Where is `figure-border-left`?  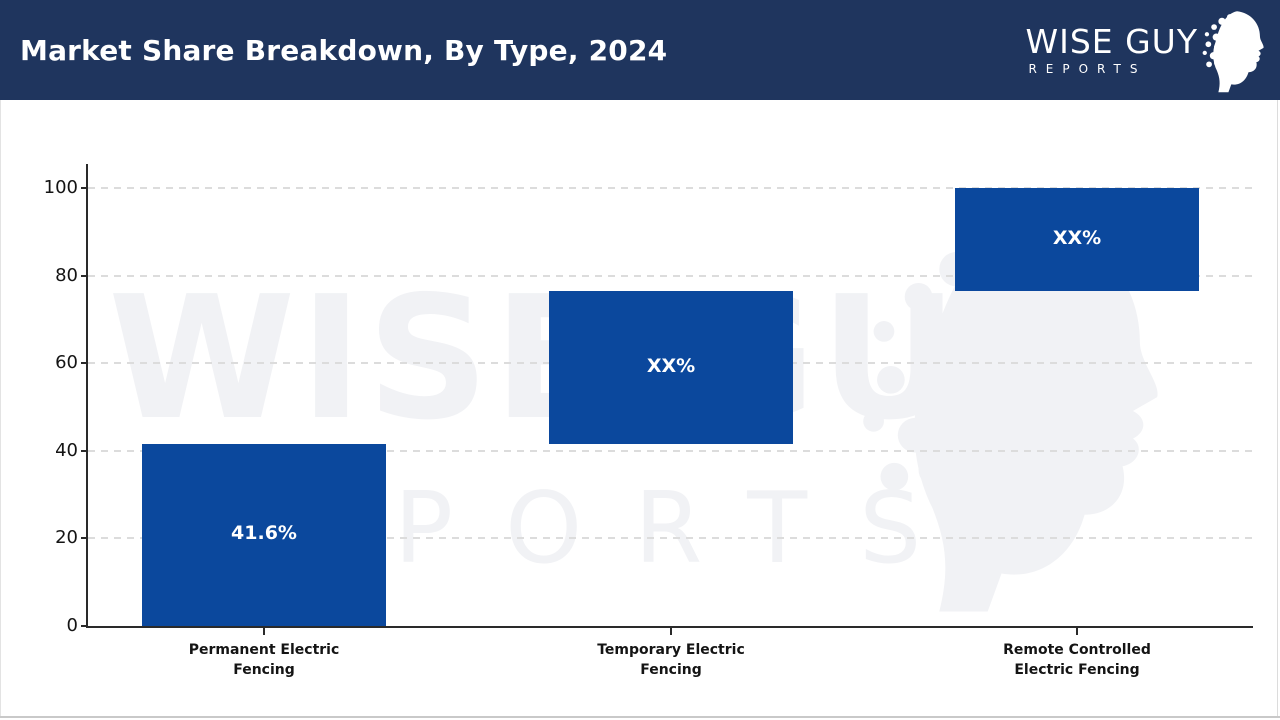 figure-border-left is located at coordinates (0, 408).